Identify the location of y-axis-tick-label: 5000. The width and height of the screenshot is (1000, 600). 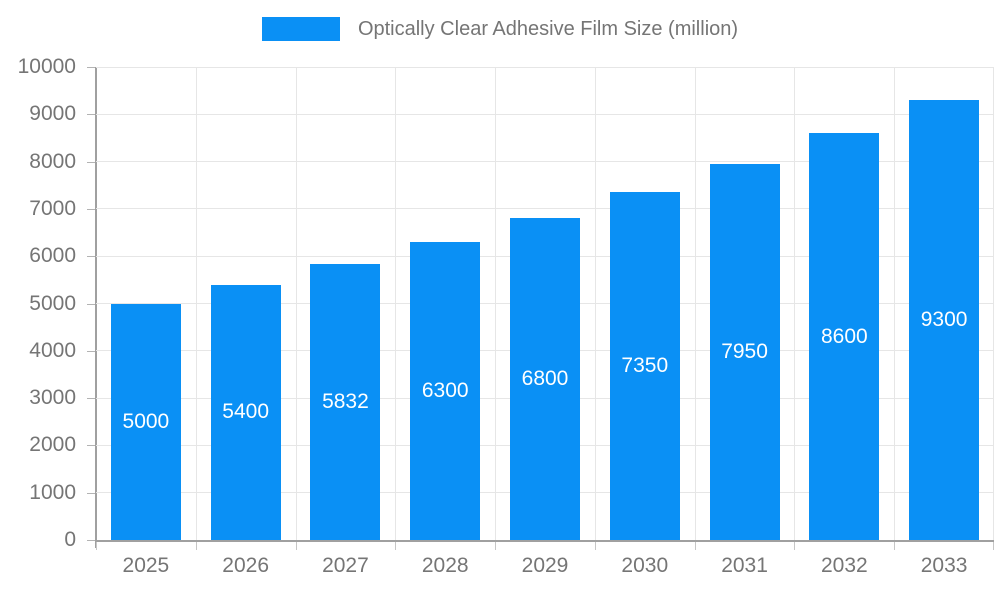
(52, 303).